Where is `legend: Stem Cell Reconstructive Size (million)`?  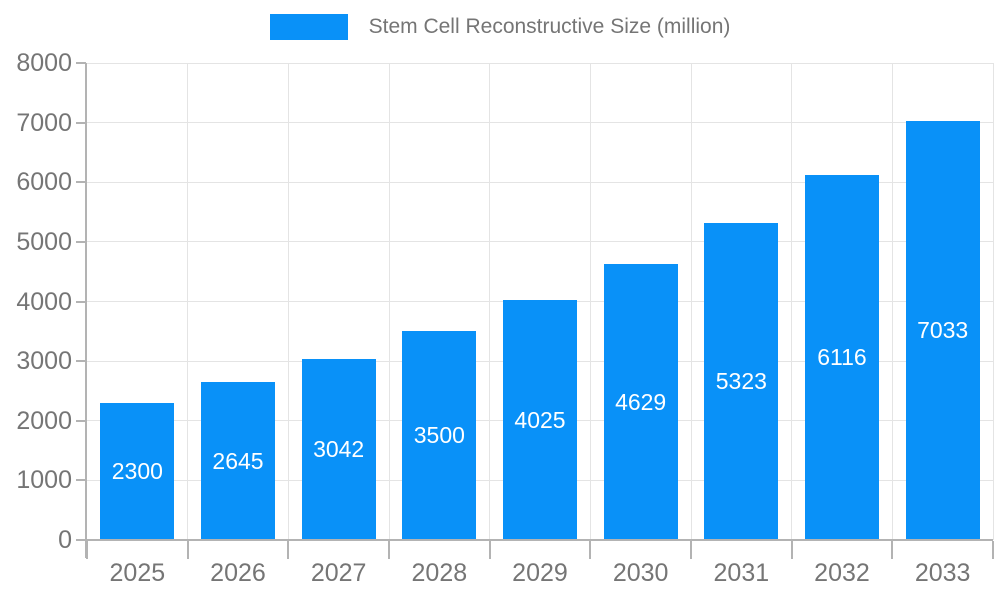 legend: Stem Cell Reconstructive Size (million) is located at coordinates (500, 27).